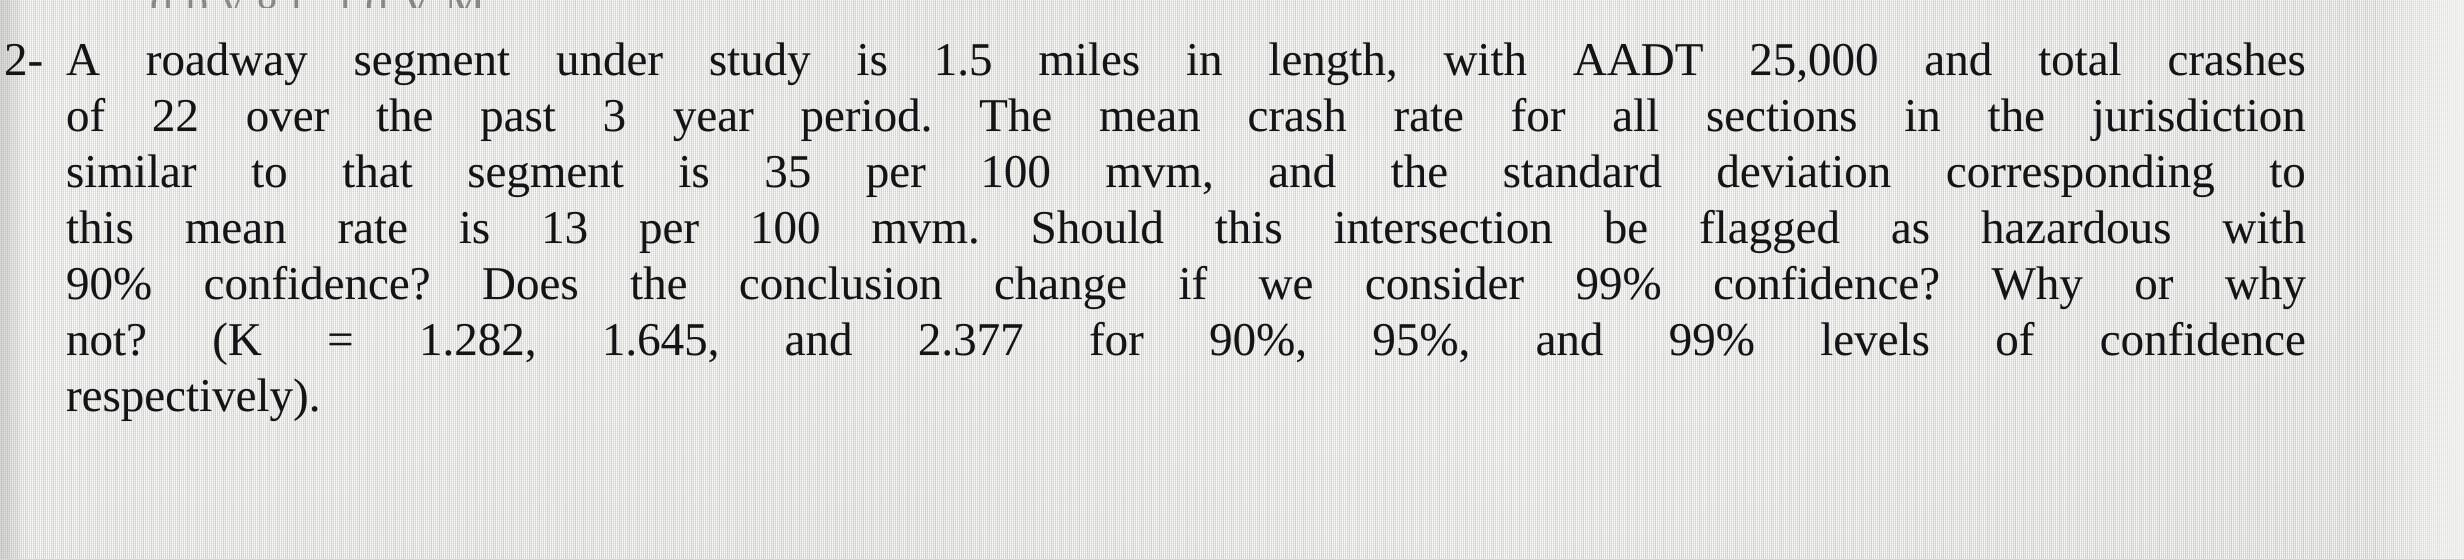  Describe the element at coordinates (1060, 284) in the screenshot. I see `text-word: change` at that location.